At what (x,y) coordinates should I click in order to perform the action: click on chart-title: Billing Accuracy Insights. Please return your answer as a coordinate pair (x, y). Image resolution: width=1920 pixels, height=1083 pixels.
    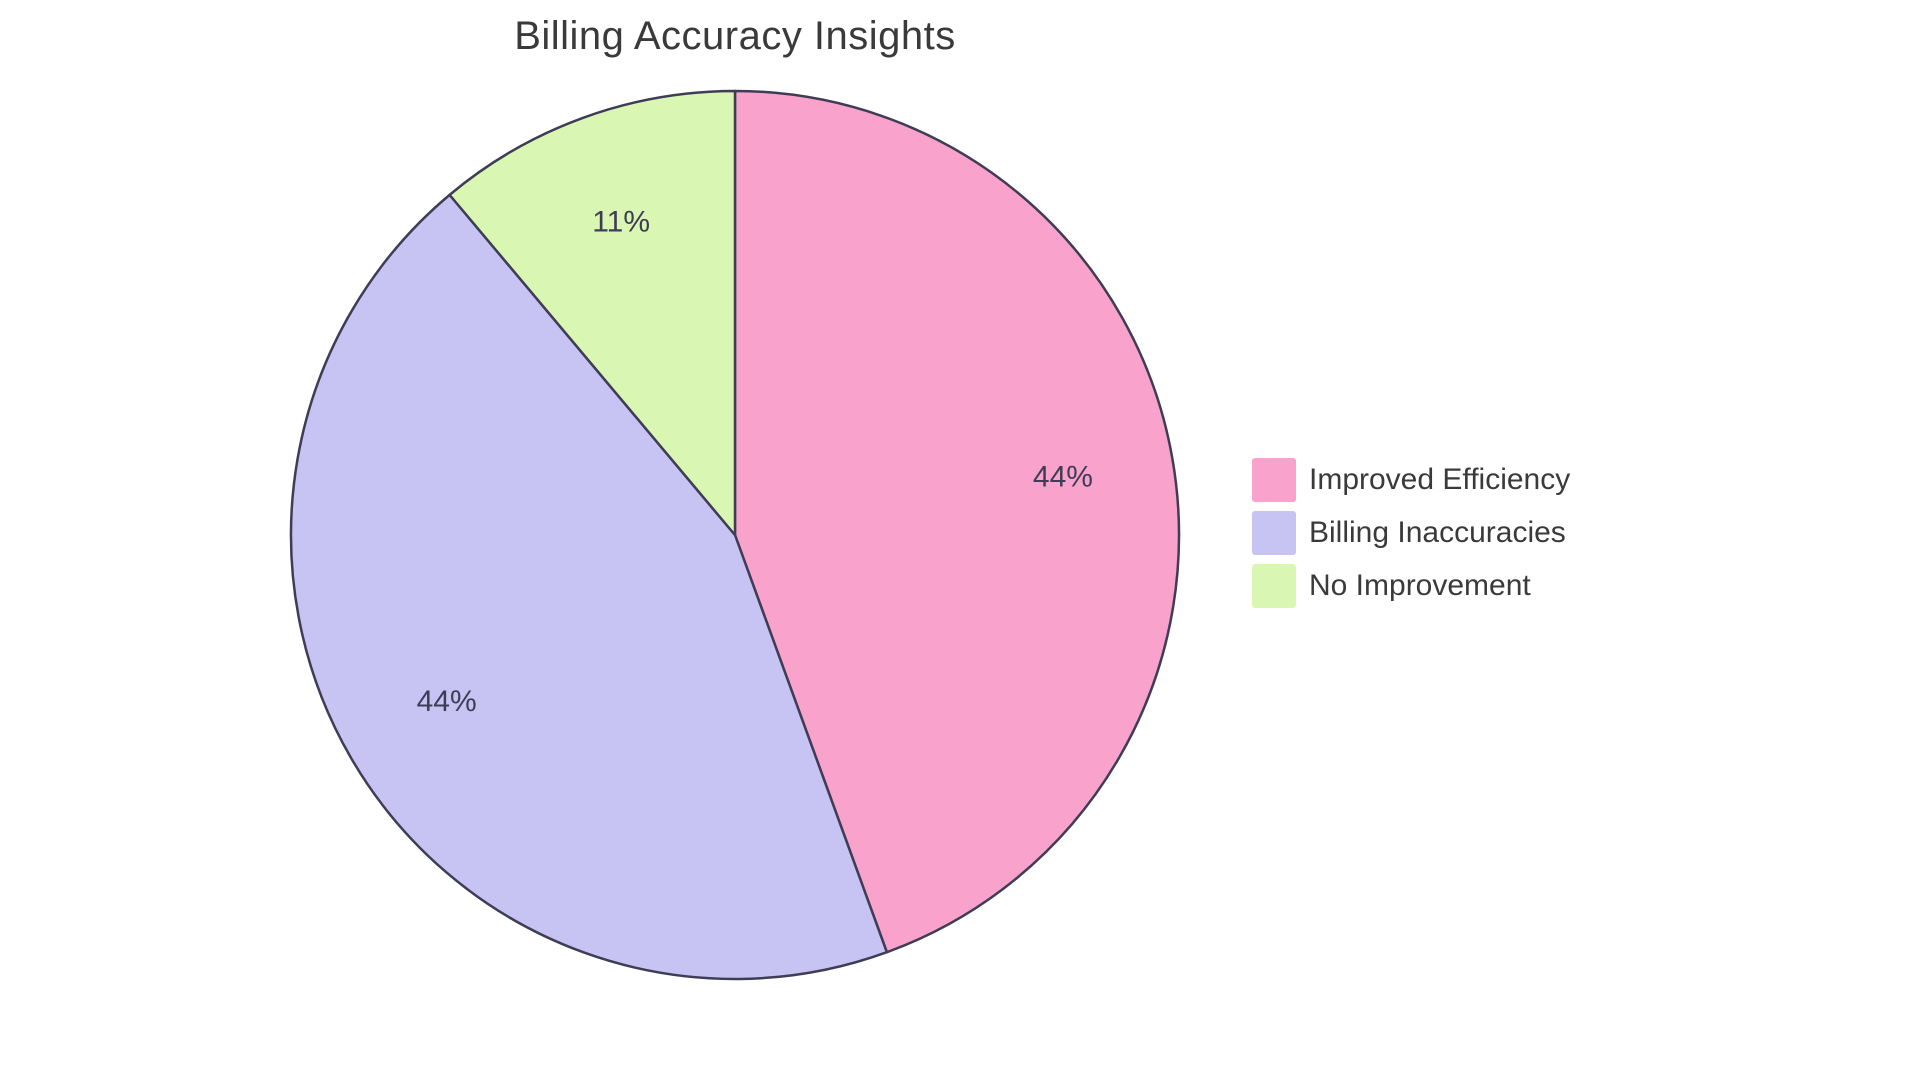
    Looking at the image, I should click on (735, 36).